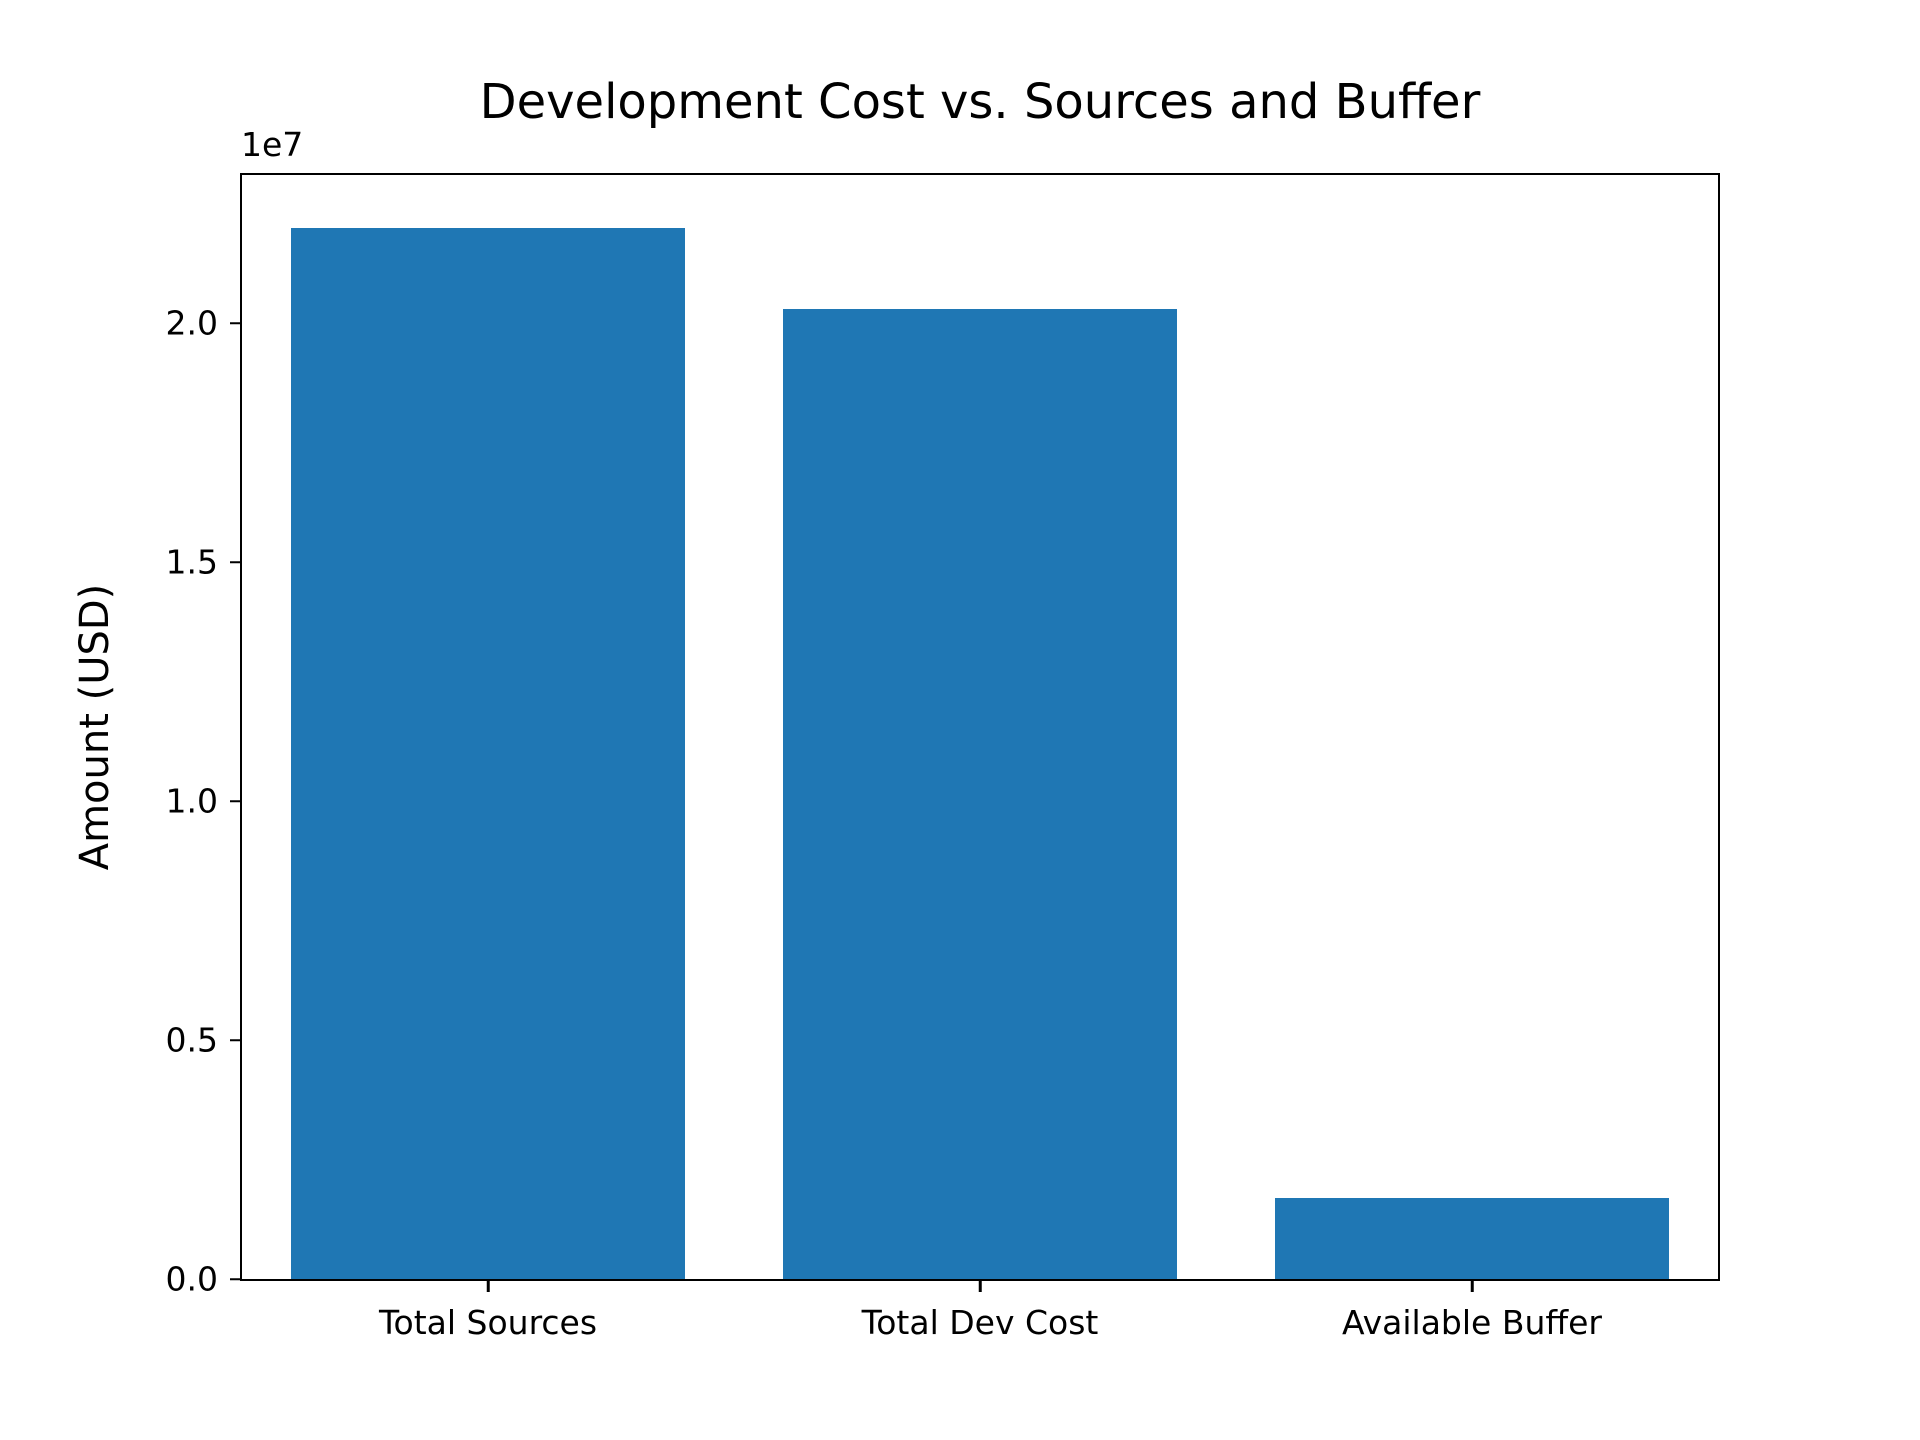 This screenshot has width=1920, height=1440. Describe the element at coordinates (488, 753) in the screenshot. I see `bar-total-sources` at that location.